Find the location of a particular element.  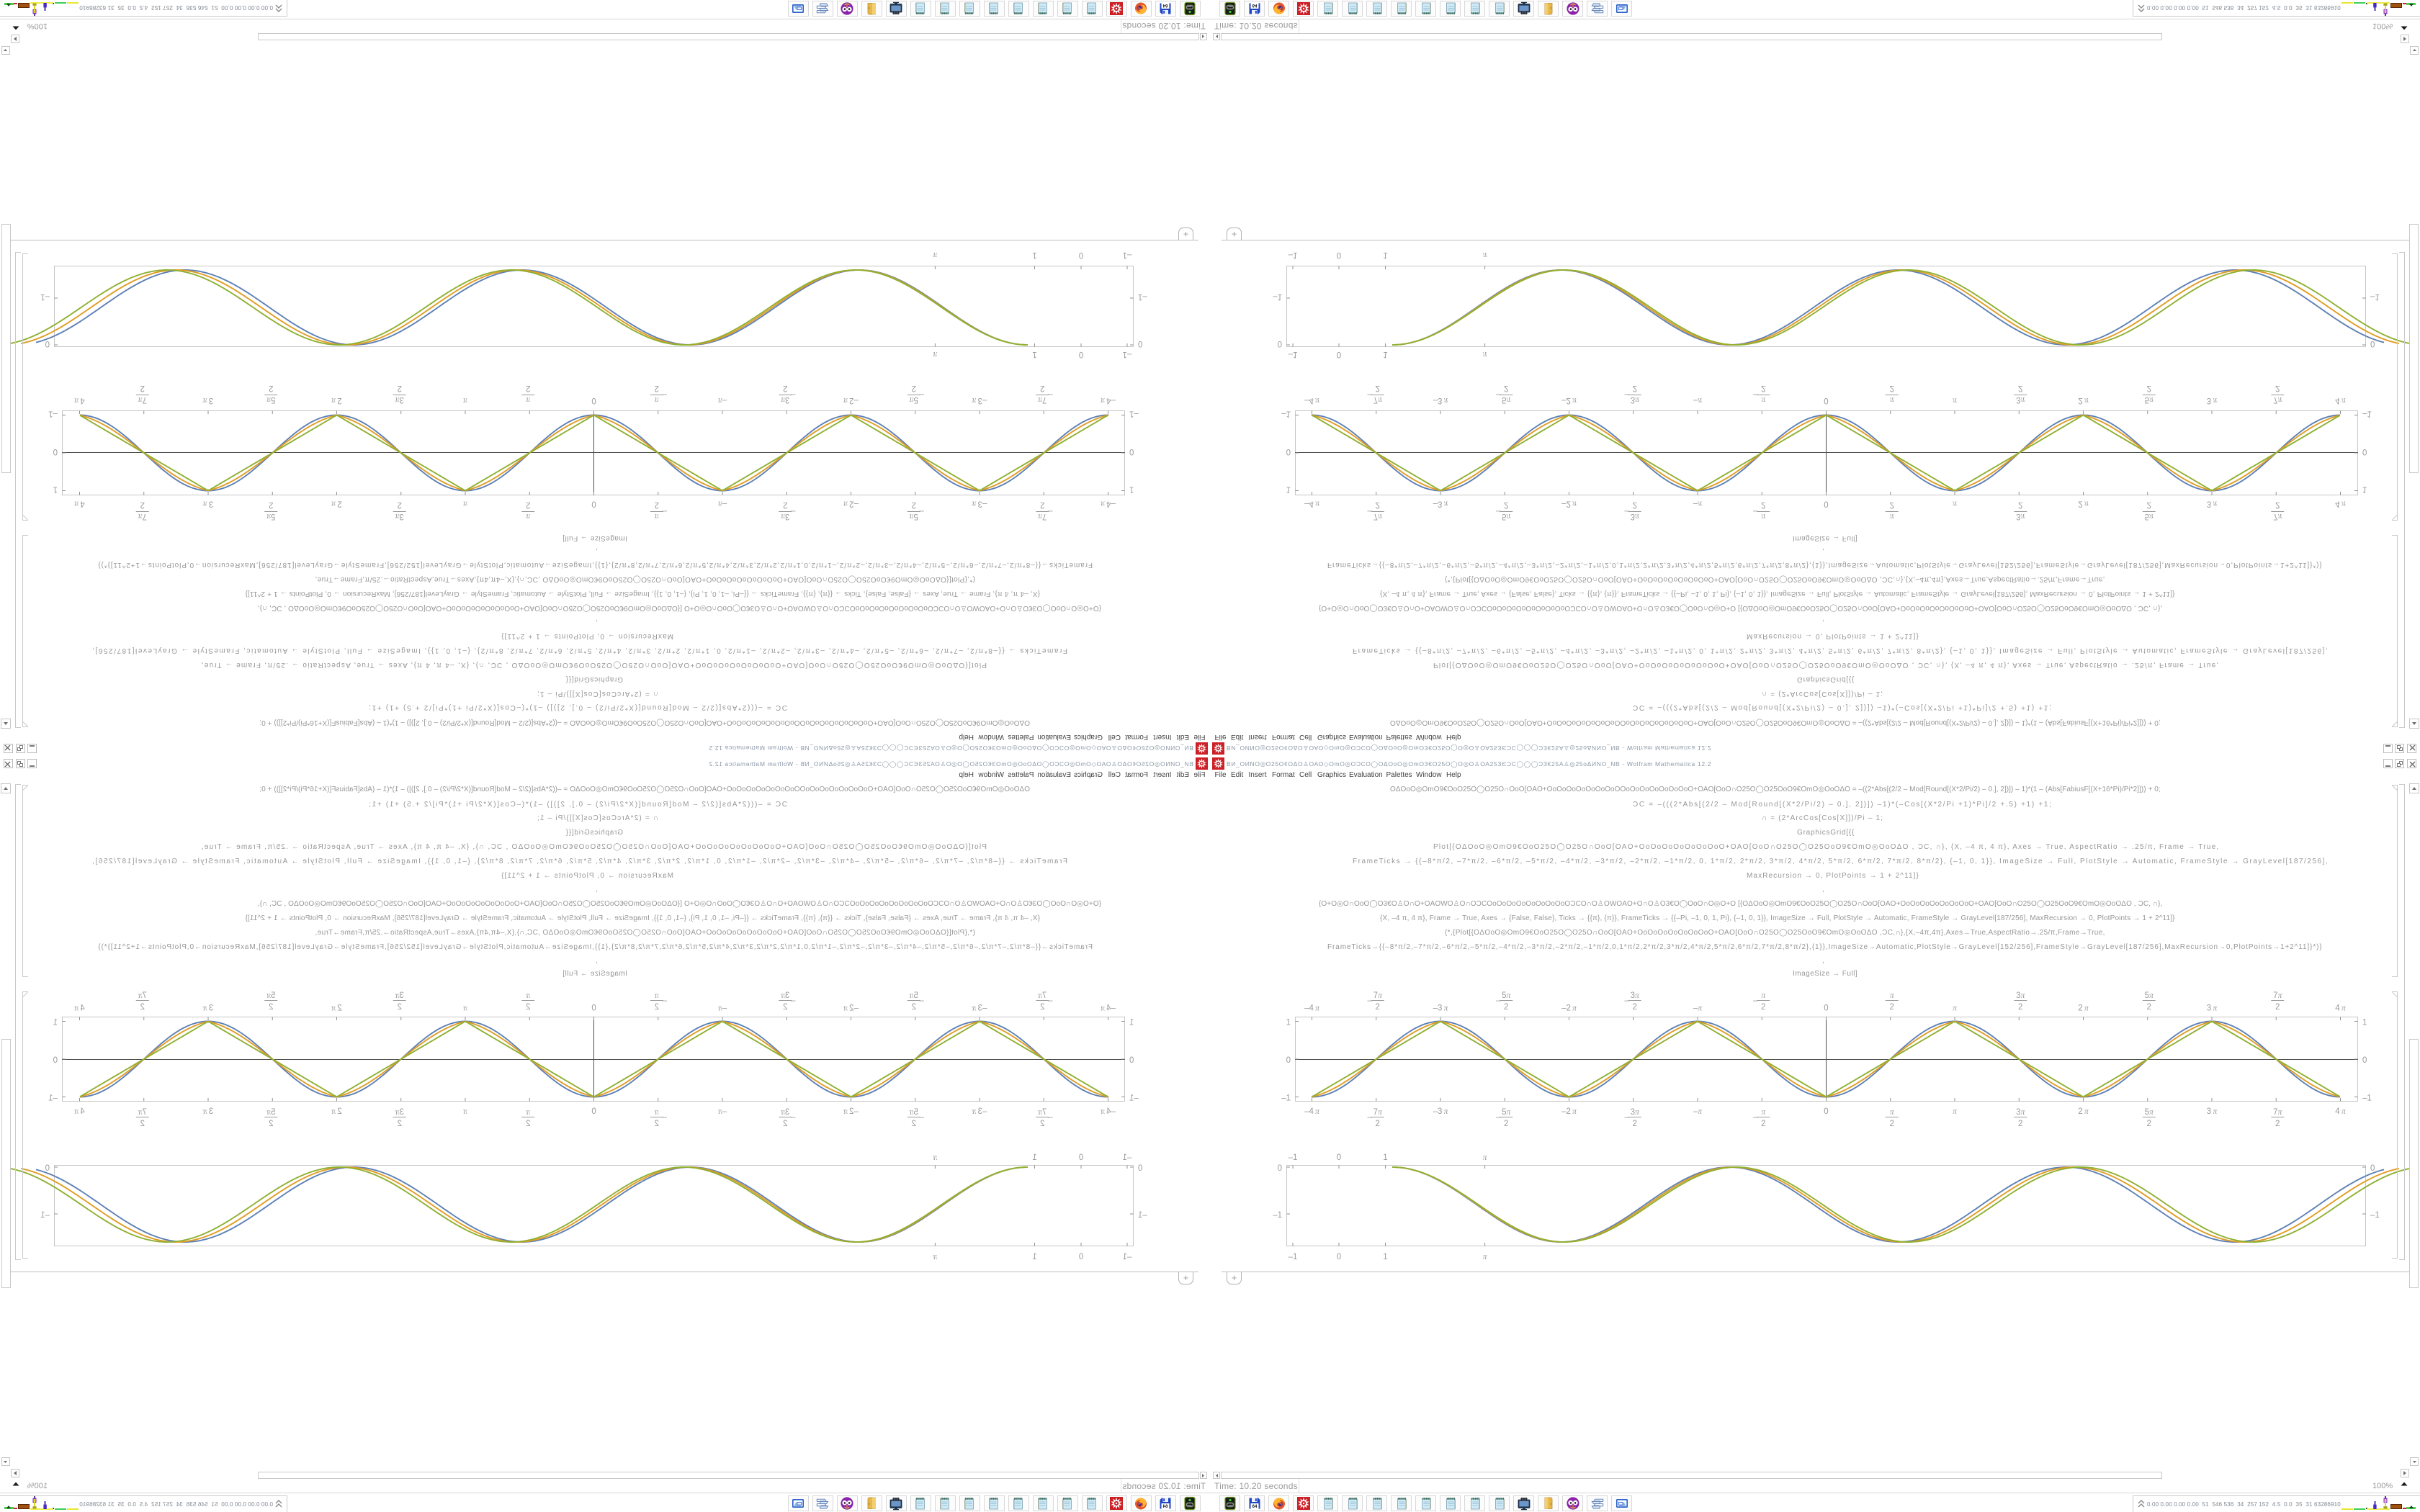

svg-text: –4 π is located at coordinates (1108, 504).